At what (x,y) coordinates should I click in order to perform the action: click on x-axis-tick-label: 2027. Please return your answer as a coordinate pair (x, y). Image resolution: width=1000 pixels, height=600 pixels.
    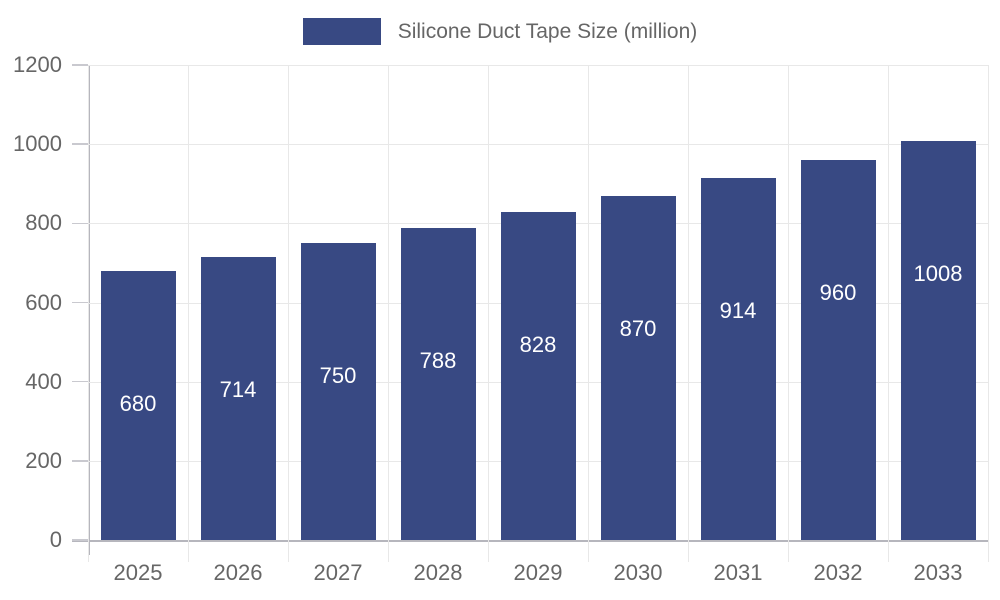
    Looking at the image, I should click on (338, 572).